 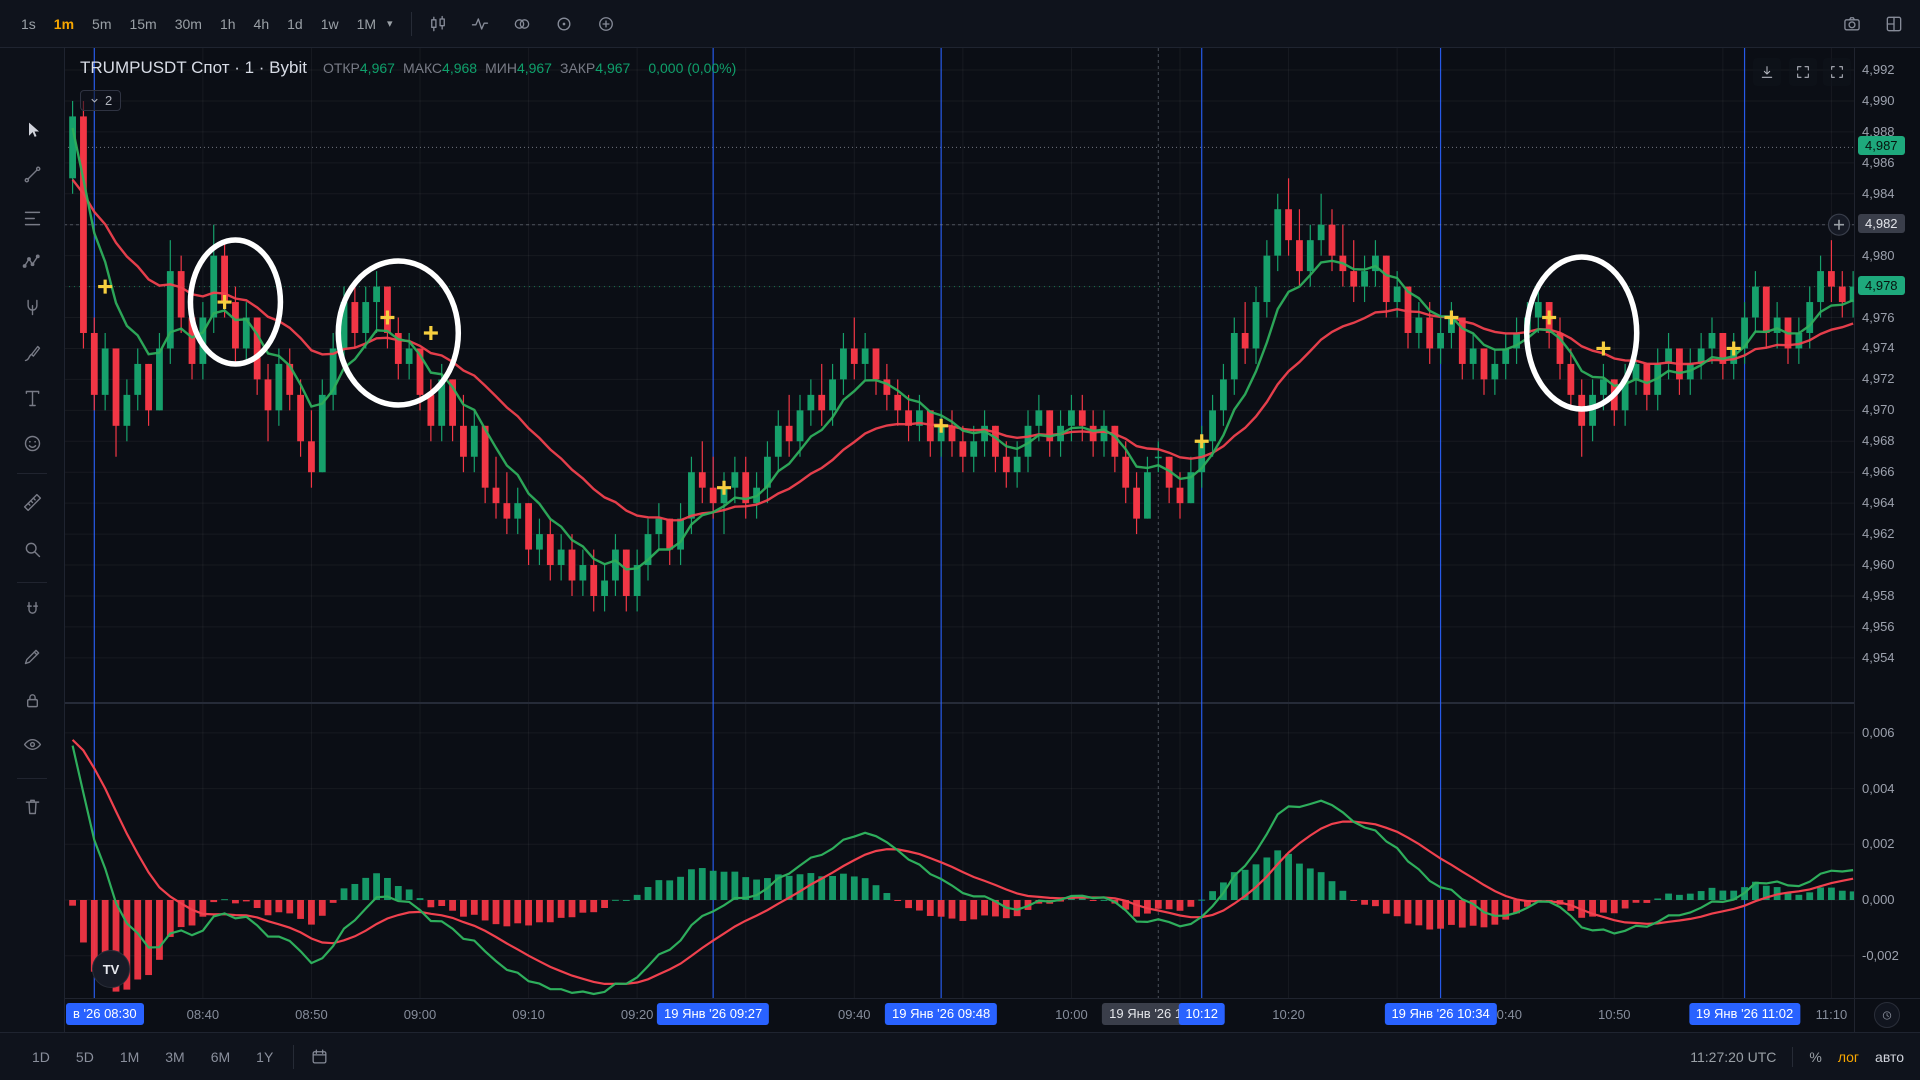 What do you see at coordinates (32, 443) in the screenshot?
I see `emoji-tool` at bounding box center [32, 443].